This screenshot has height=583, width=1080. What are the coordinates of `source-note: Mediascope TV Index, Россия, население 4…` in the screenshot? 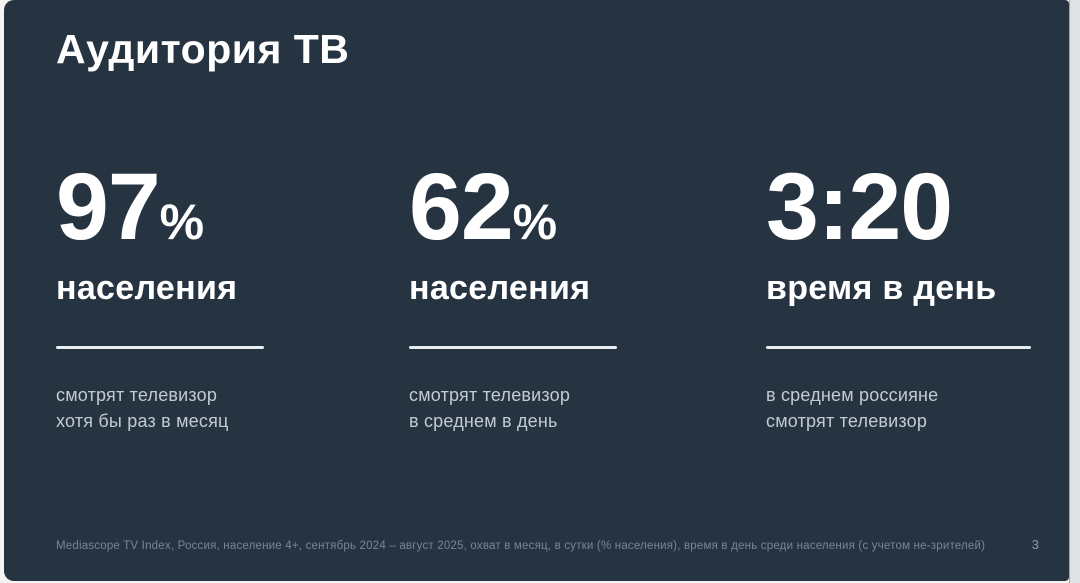 It's located at (521, 546).